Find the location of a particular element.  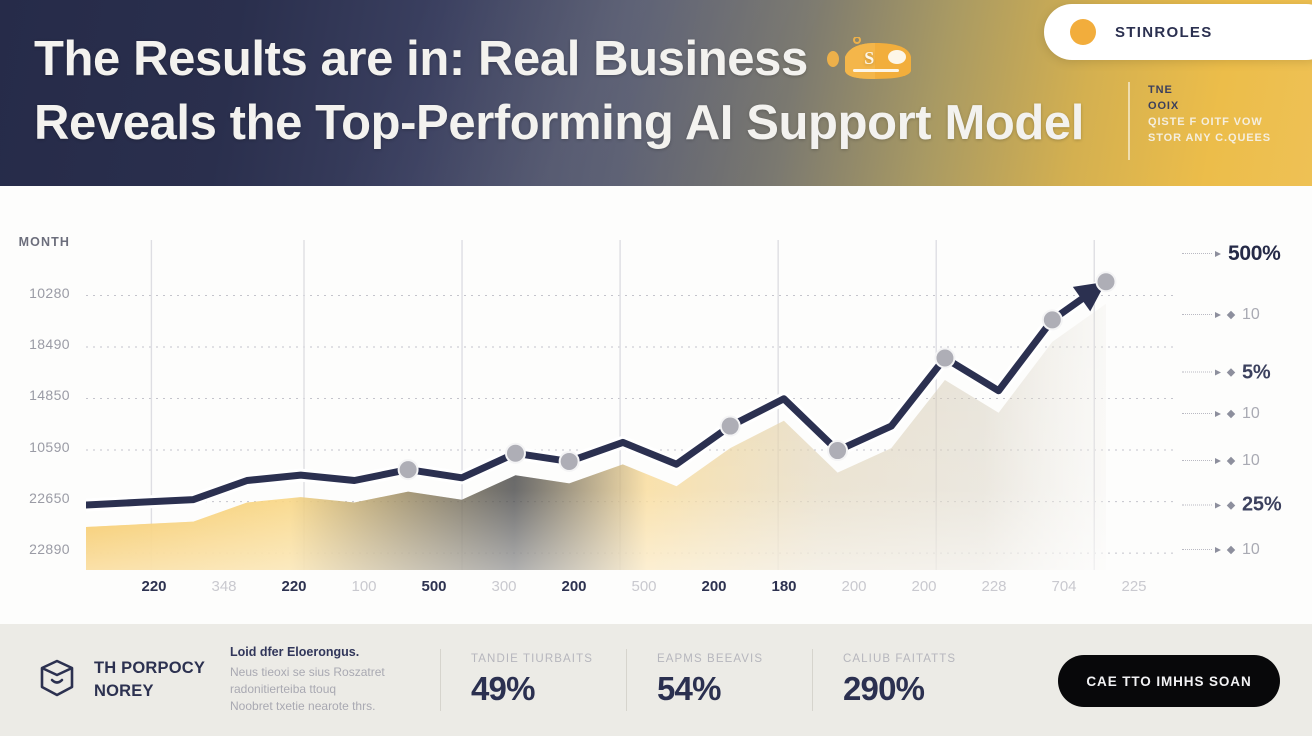

header-meta-line-4: STOR ANY C.QUEES is located at coordinates (1209, 138).